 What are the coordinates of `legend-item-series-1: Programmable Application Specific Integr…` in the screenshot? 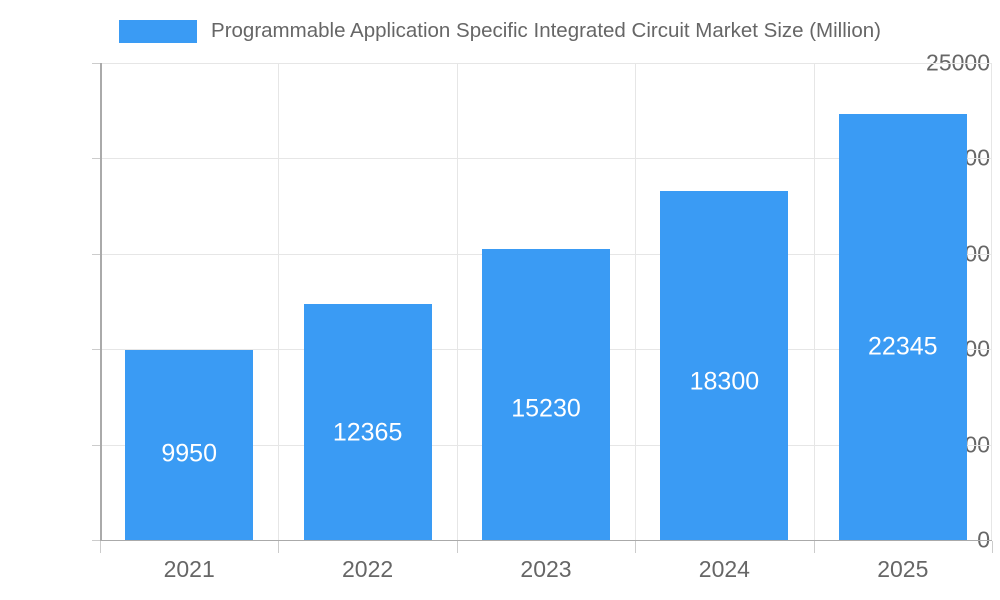 It's located at (500, 31).